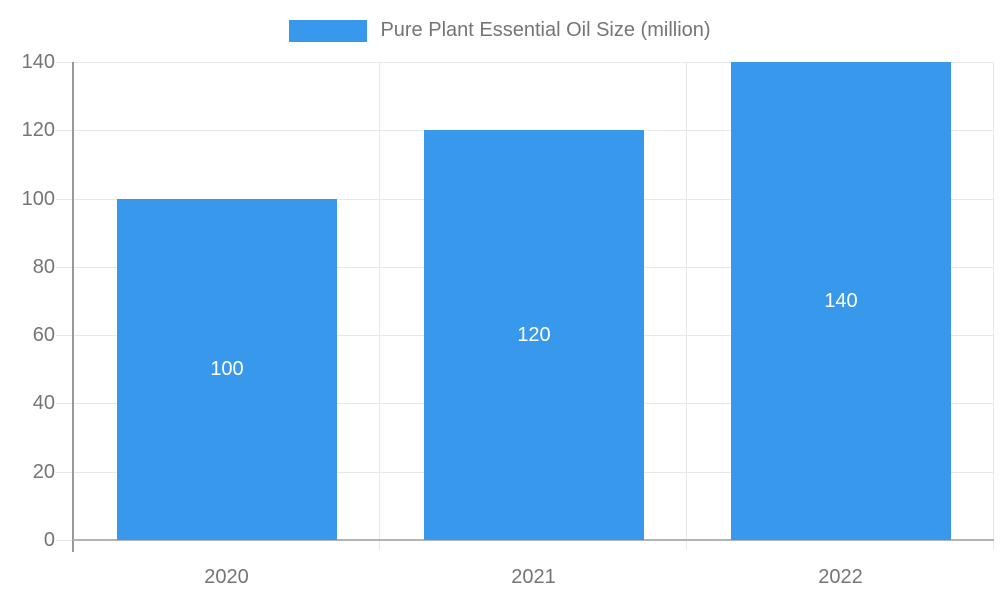  I want to click on y-axis-label: 60, so click(43, 335).